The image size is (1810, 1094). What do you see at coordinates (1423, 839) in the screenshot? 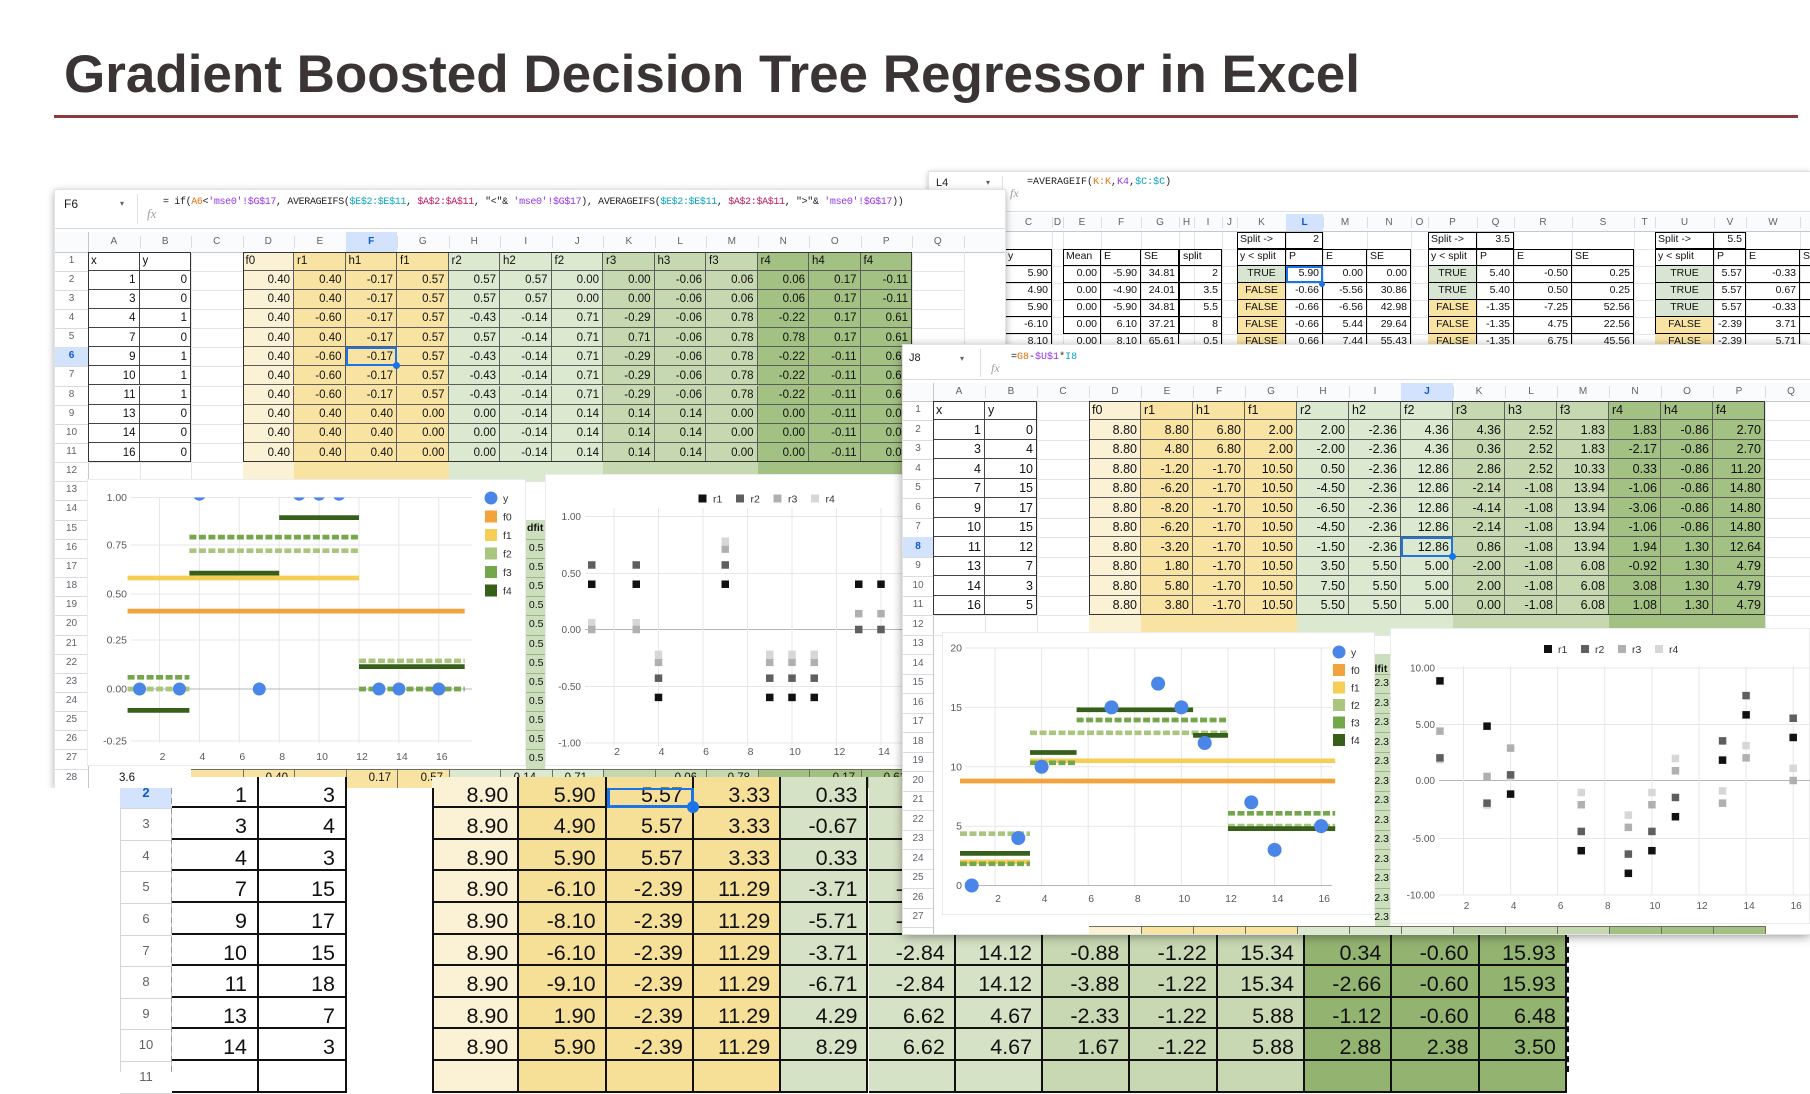
I see `svg-text: -5.00` at bounding box center [1423, 839].